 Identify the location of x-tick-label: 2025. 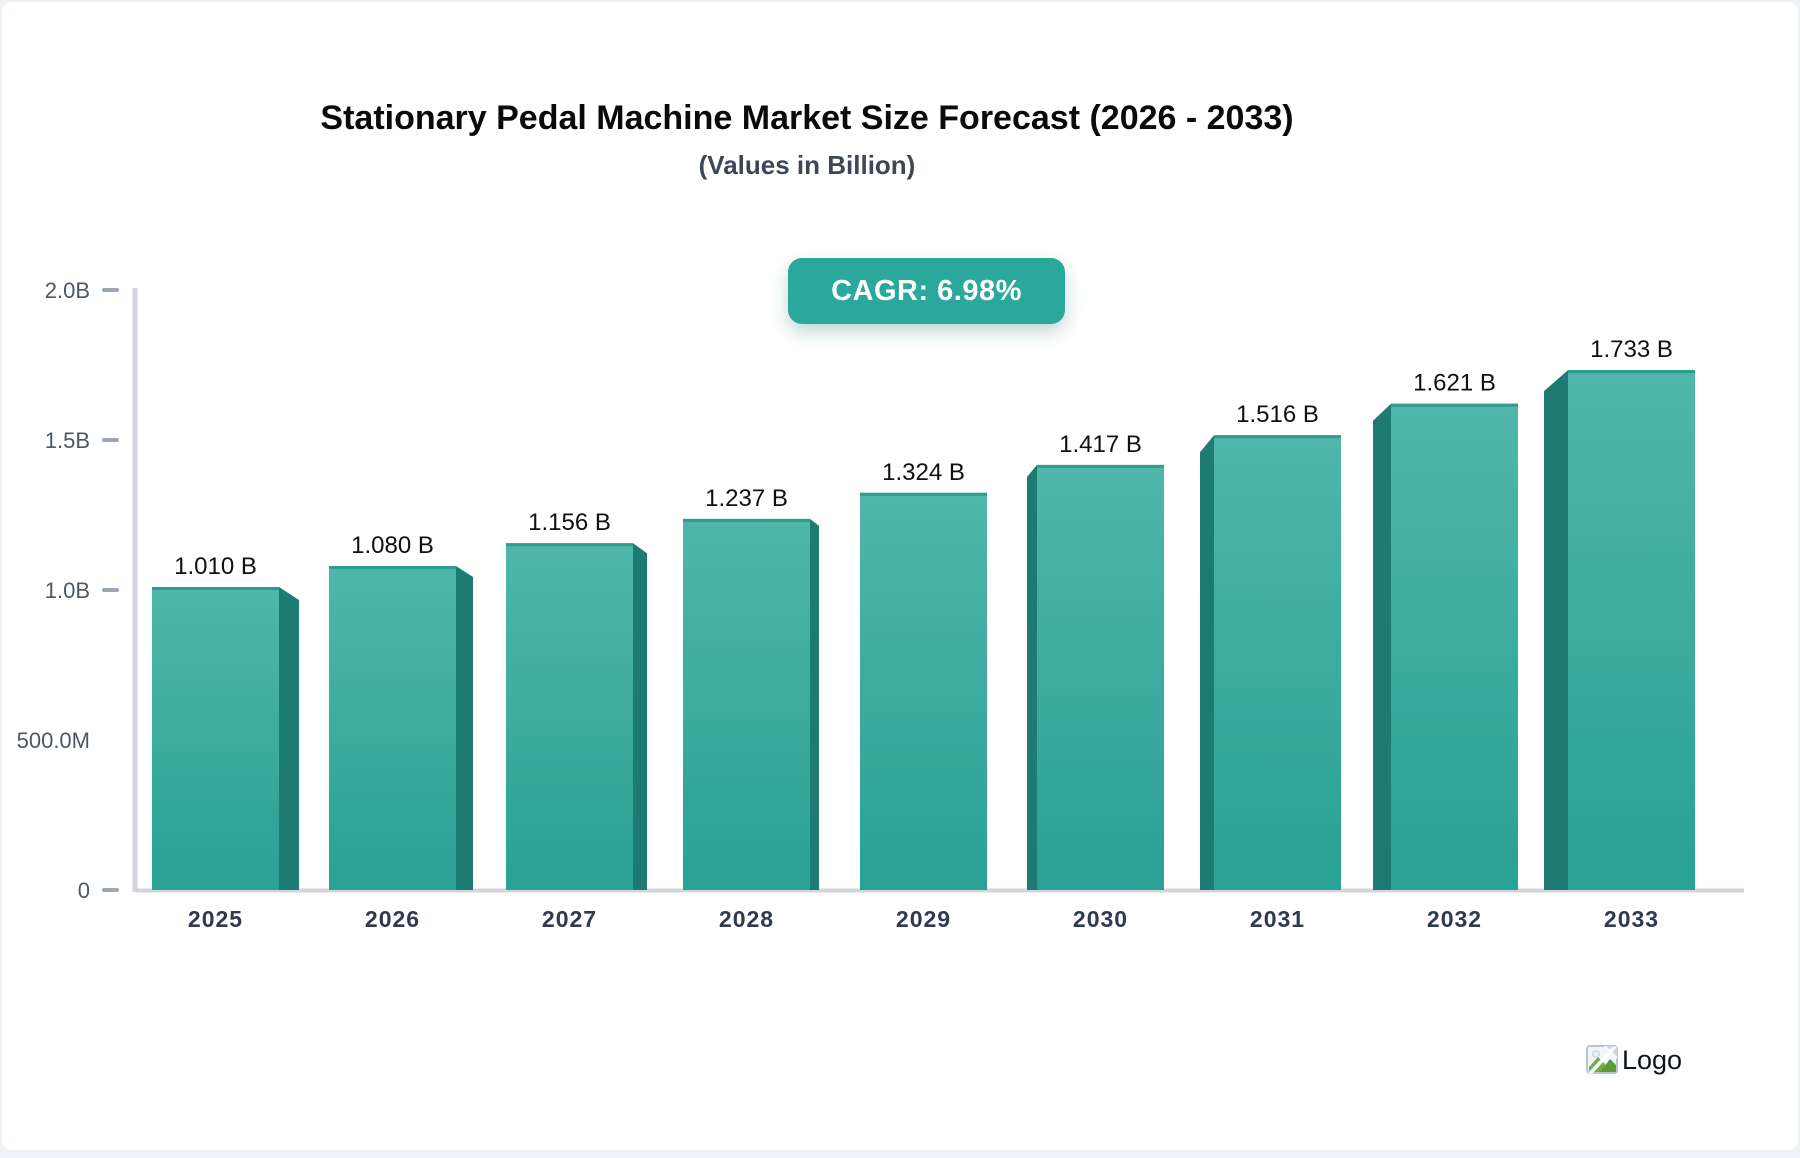
(215, 919).